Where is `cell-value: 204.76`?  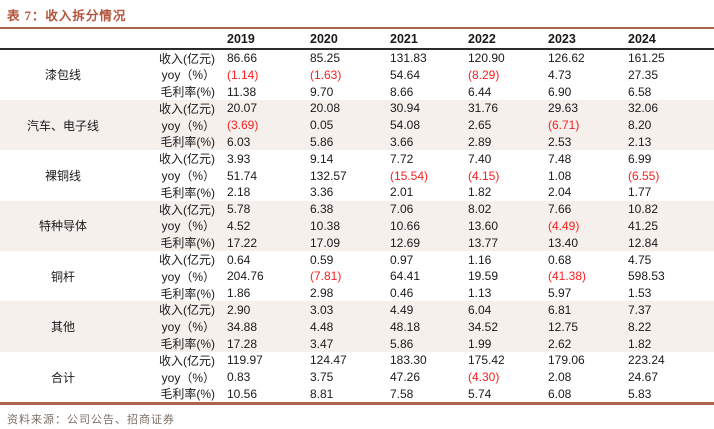 cell-value: 204.76 is located at coordinates (245, 276).